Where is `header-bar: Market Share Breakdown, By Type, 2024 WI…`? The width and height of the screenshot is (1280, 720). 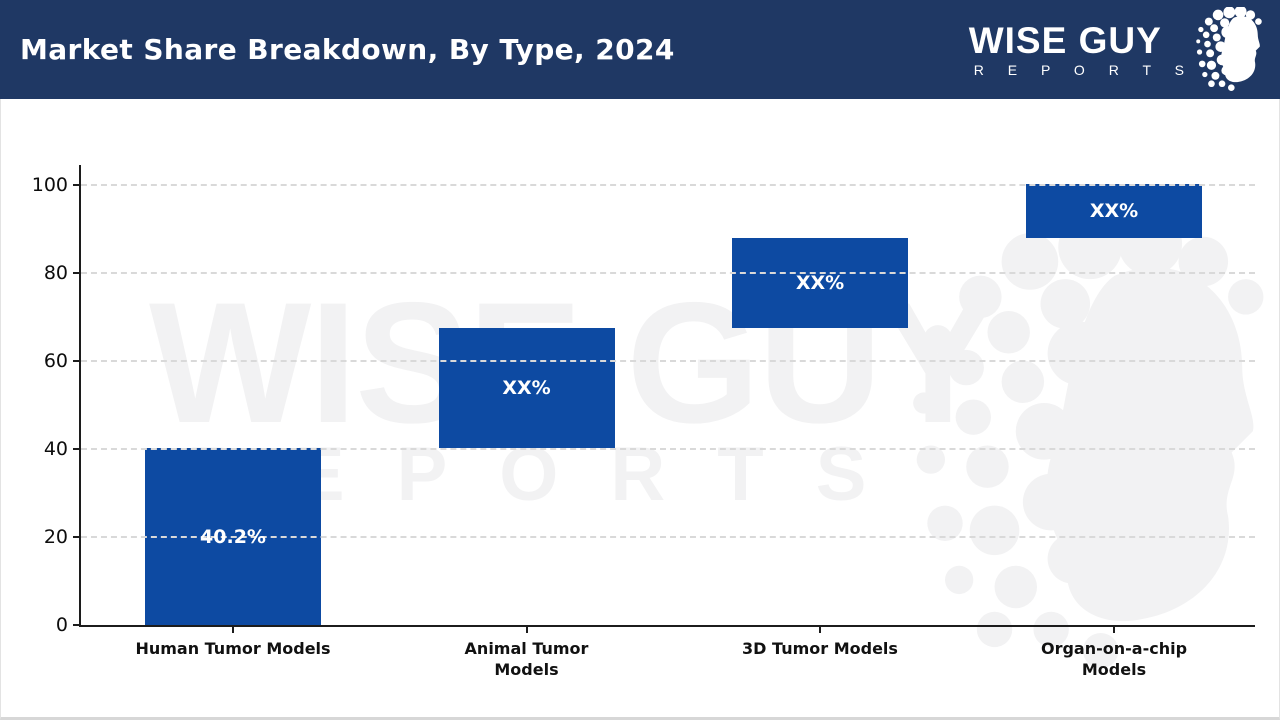
header-bar: Market Share Breakdown, By Type, 2024 WI… is located at coordinates (640, 49).